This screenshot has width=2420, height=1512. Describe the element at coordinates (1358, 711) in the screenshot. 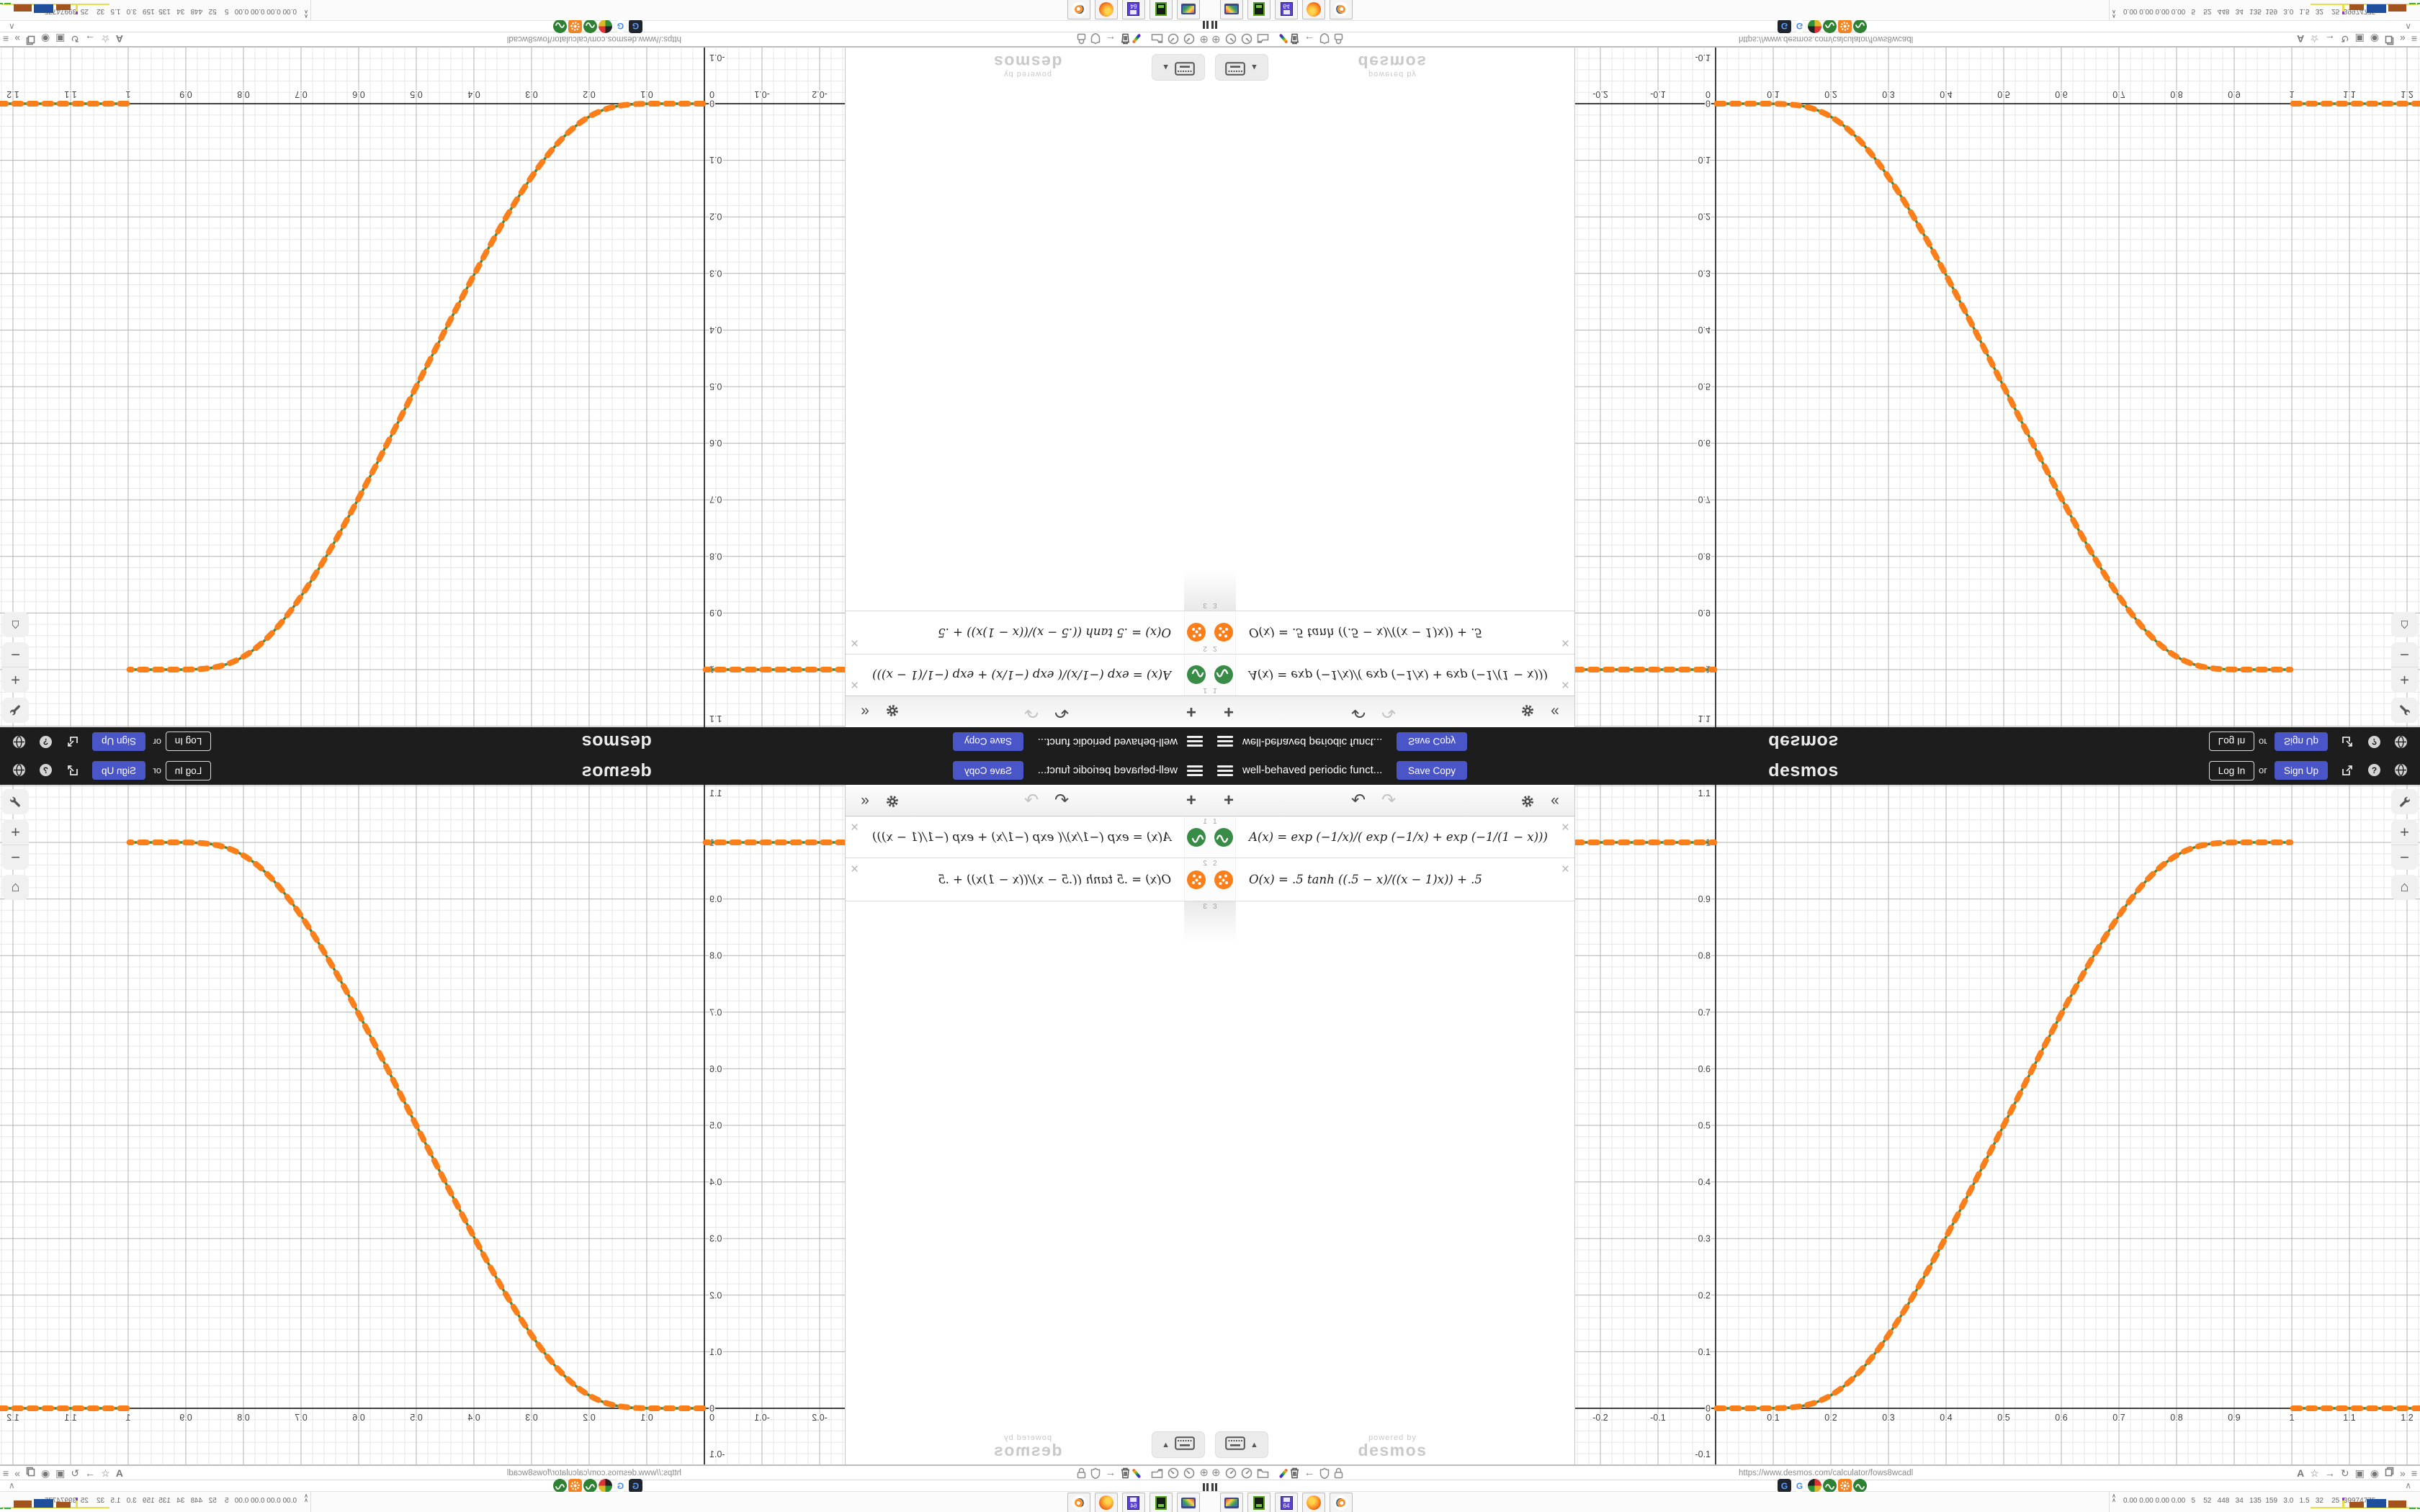

I see `undo-icon: ↶` at that location.